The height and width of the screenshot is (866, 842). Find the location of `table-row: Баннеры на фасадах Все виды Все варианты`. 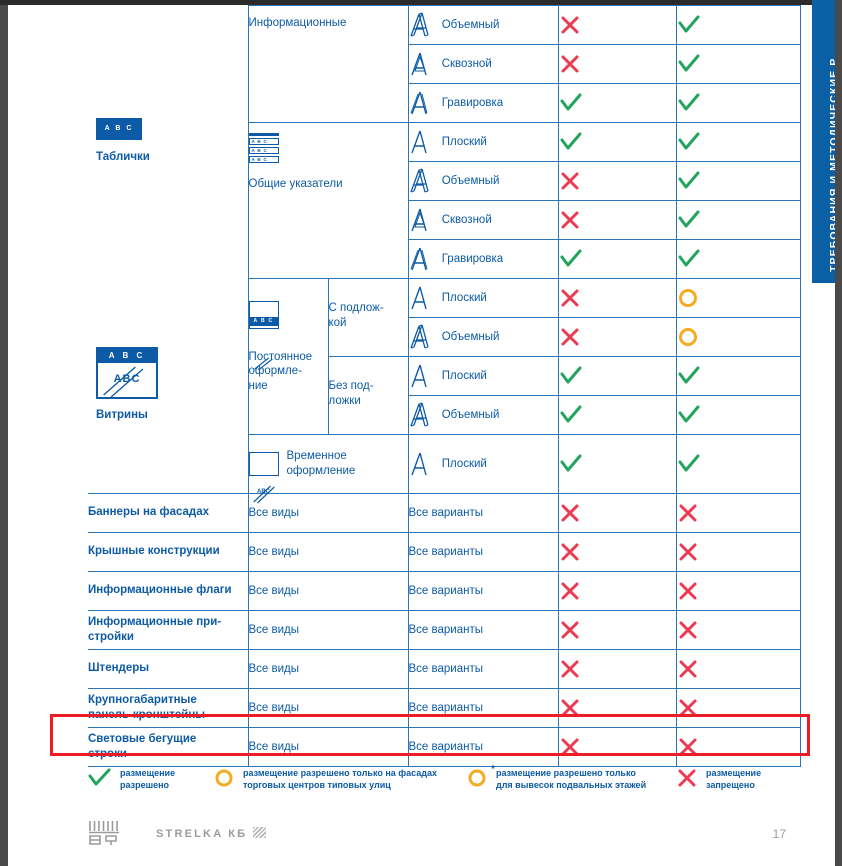

table-row: Баннеры на фасадах Все виды Все варианты is located at coordinates (444, 512).